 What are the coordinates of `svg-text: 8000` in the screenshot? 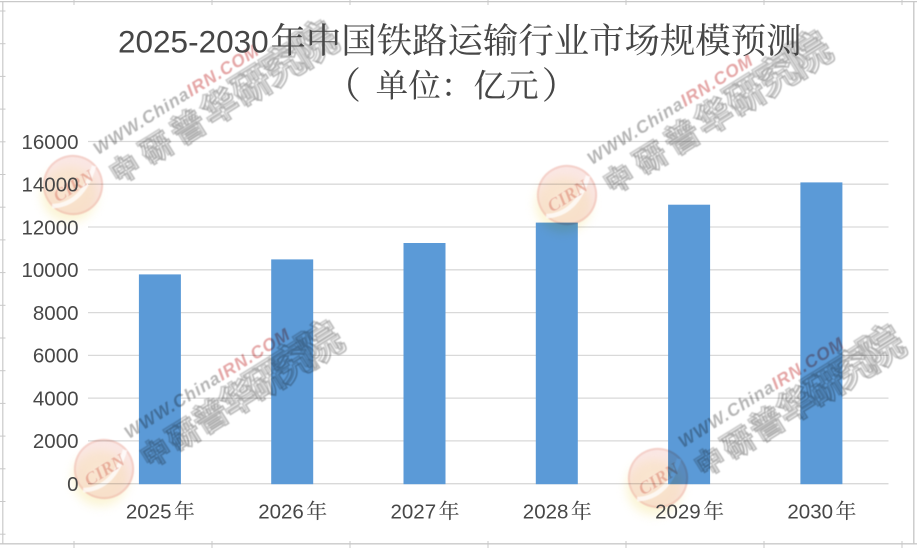 It's located at (56, 313).